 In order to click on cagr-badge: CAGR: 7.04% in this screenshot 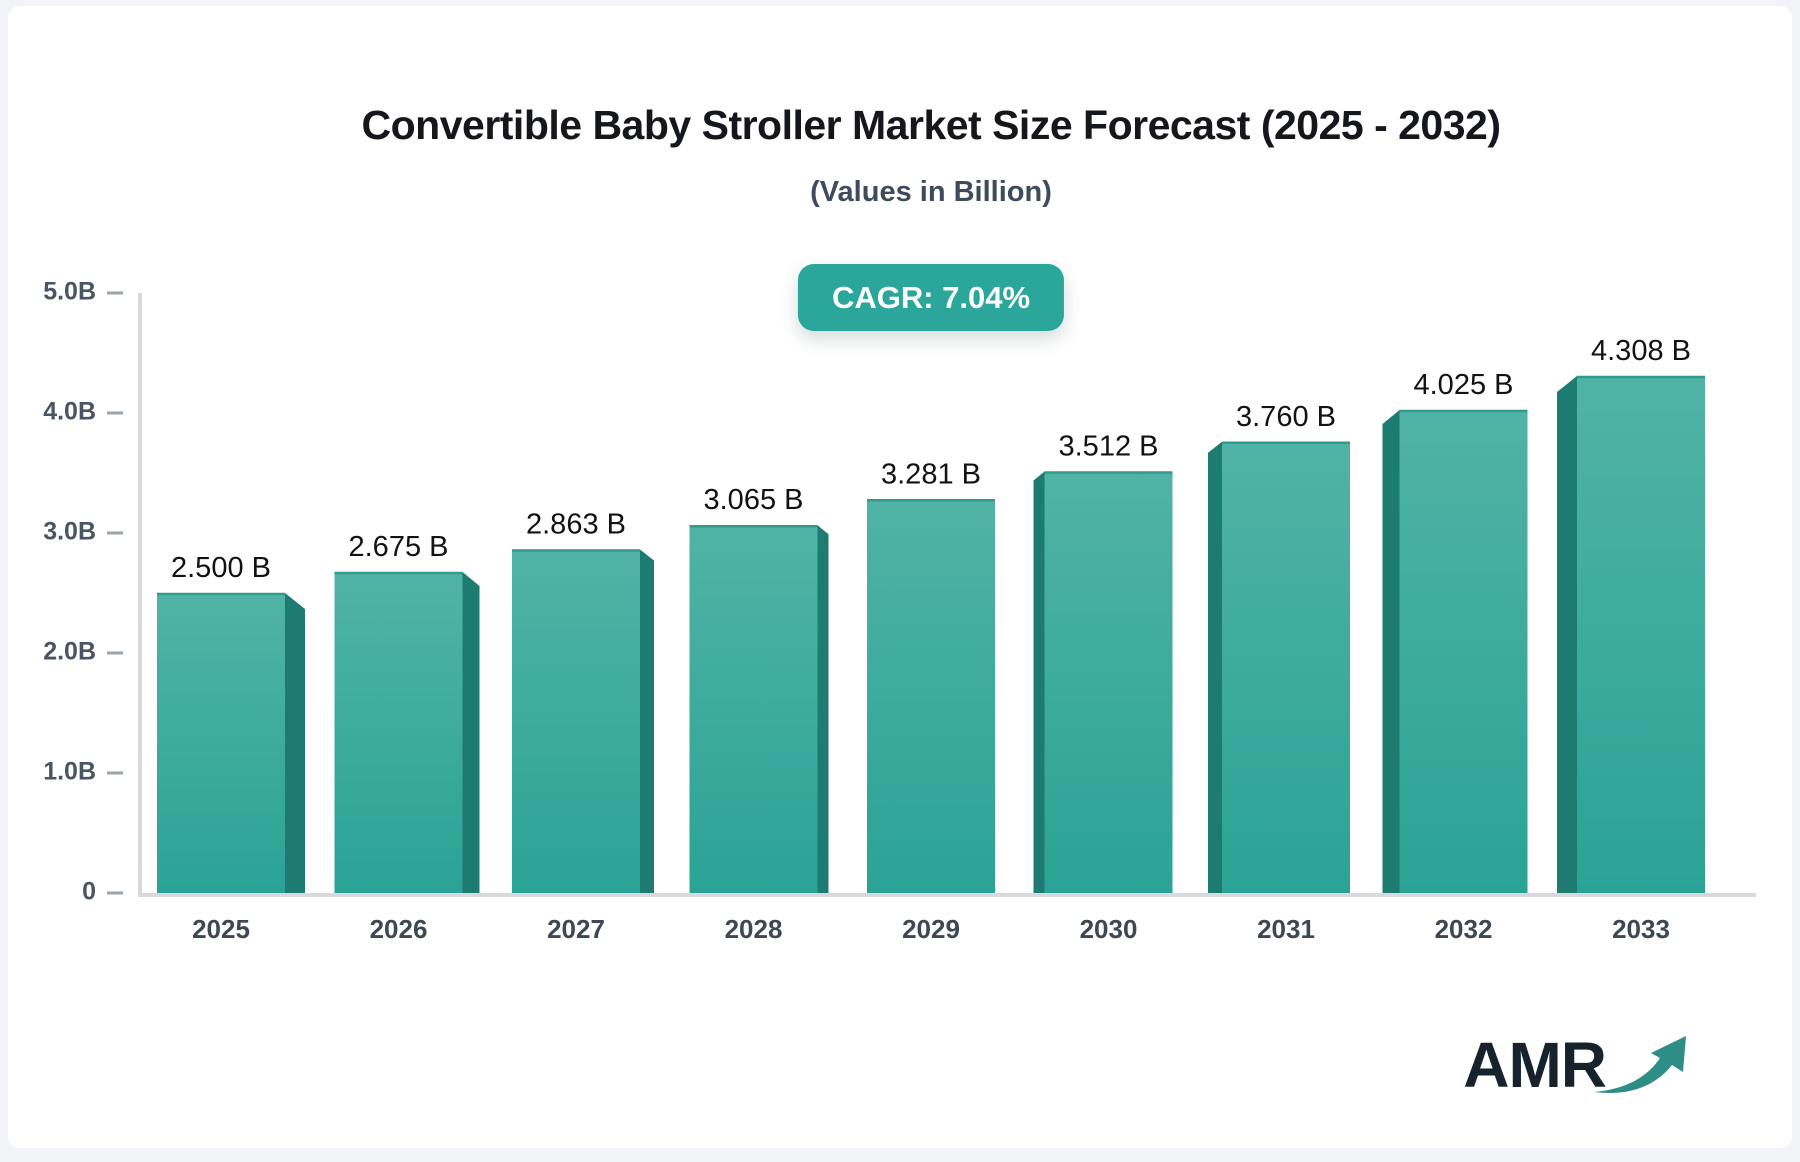, I will do `click(931, 297)`.